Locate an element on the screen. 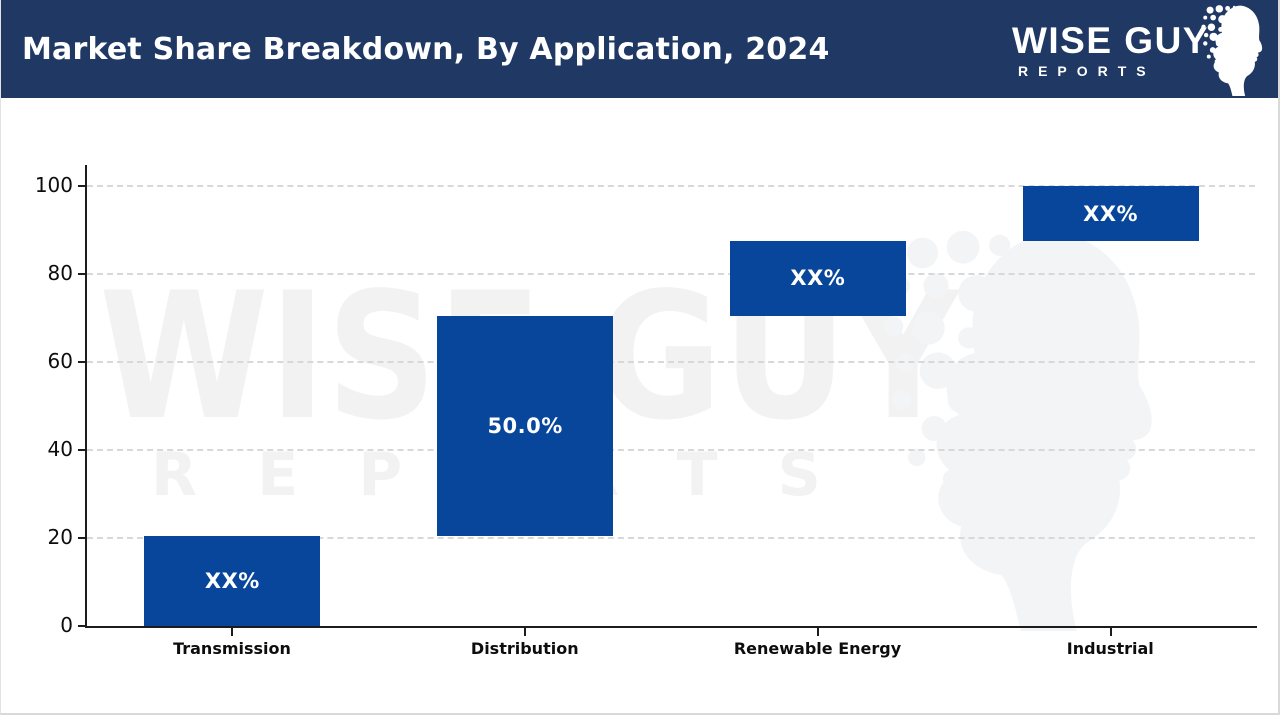 The width and height of the screenshot is (1280, 720). bar-value-label: 50.0% is located at coordinates (525, 425).